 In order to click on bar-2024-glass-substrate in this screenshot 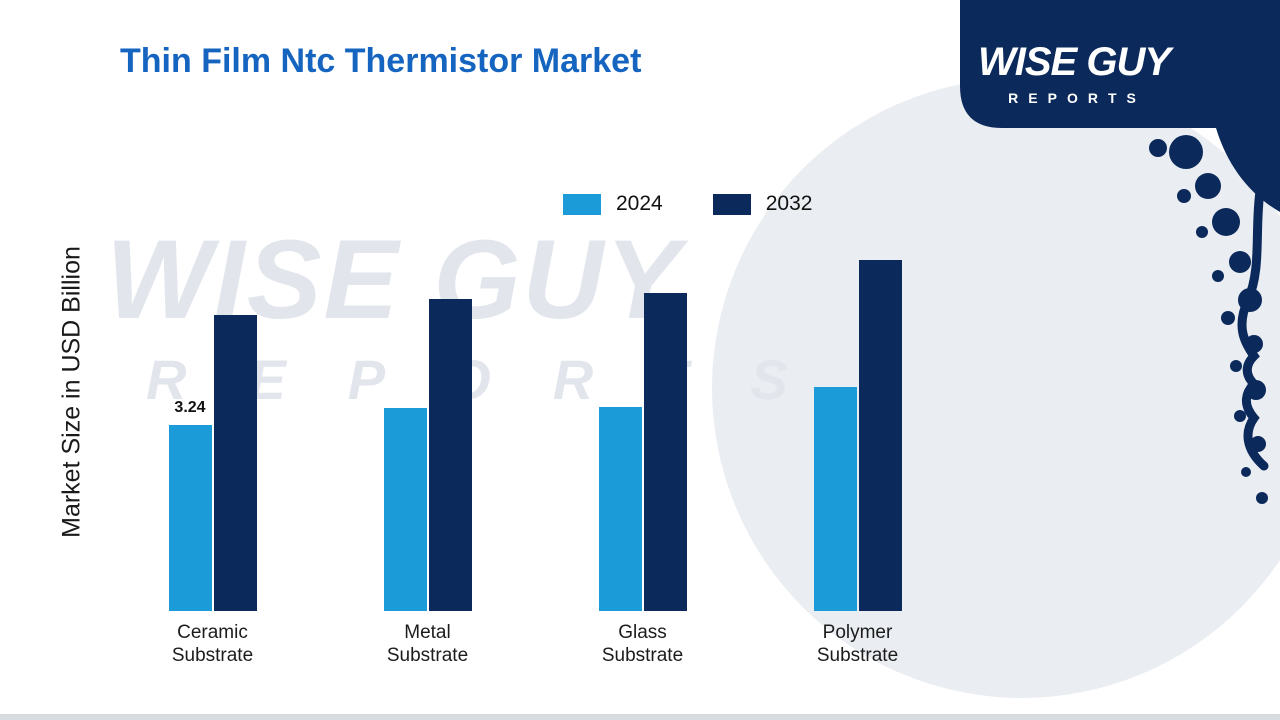, I will do `click(620, 508)`.